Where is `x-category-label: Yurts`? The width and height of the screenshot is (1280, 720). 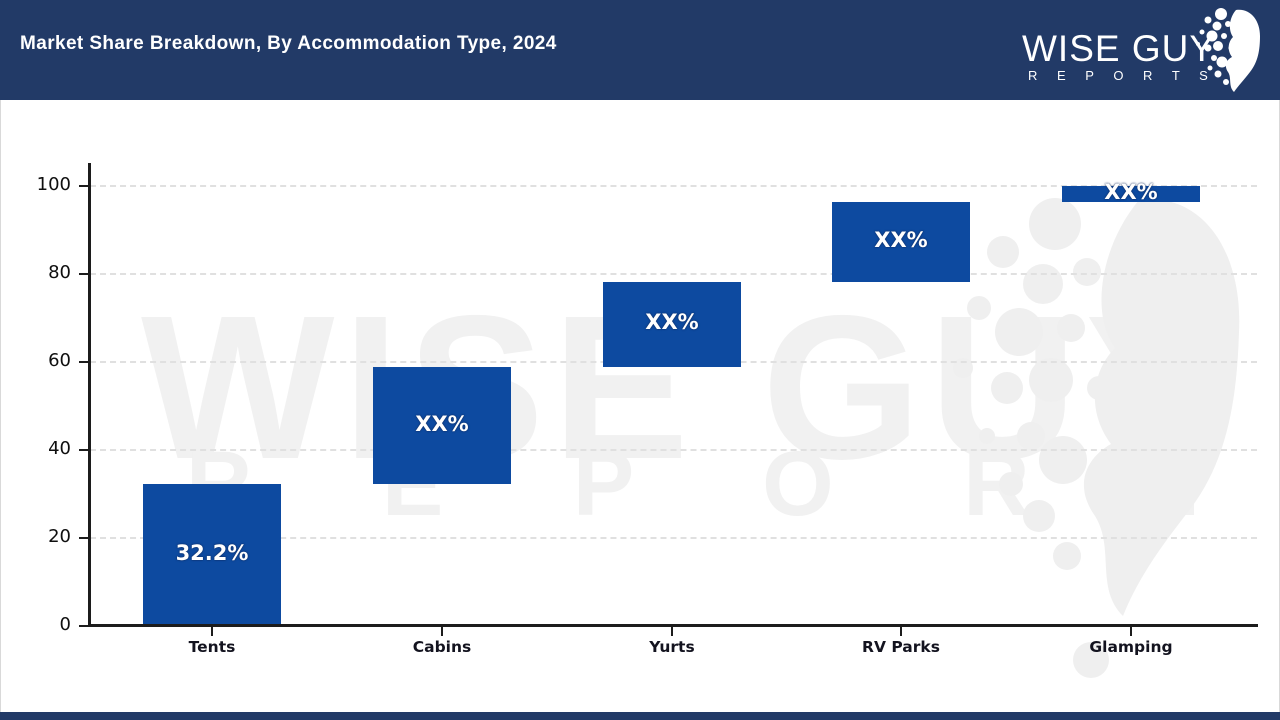
x-category-label: Yurts is located at coordinates (672, 647).